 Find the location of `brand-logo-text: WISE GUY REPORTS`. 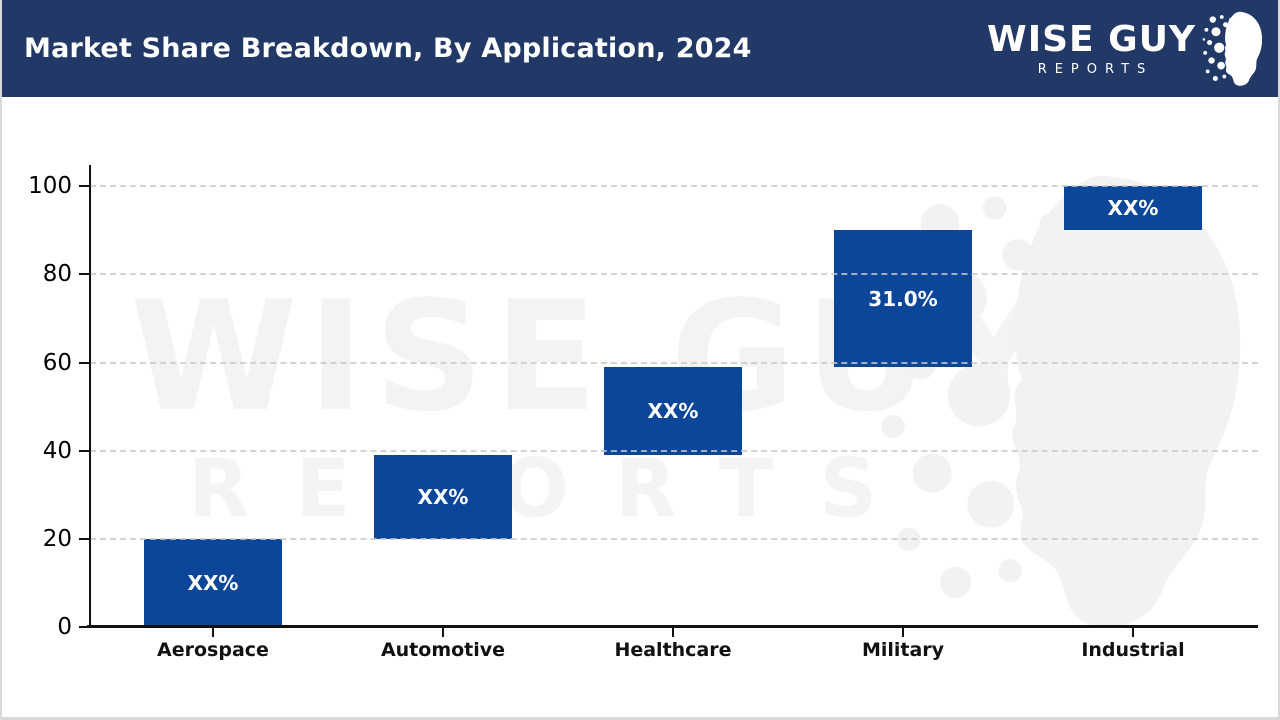

brand-logo-text: WISE GUY REPORTS is located at coordinates (1091, 47).